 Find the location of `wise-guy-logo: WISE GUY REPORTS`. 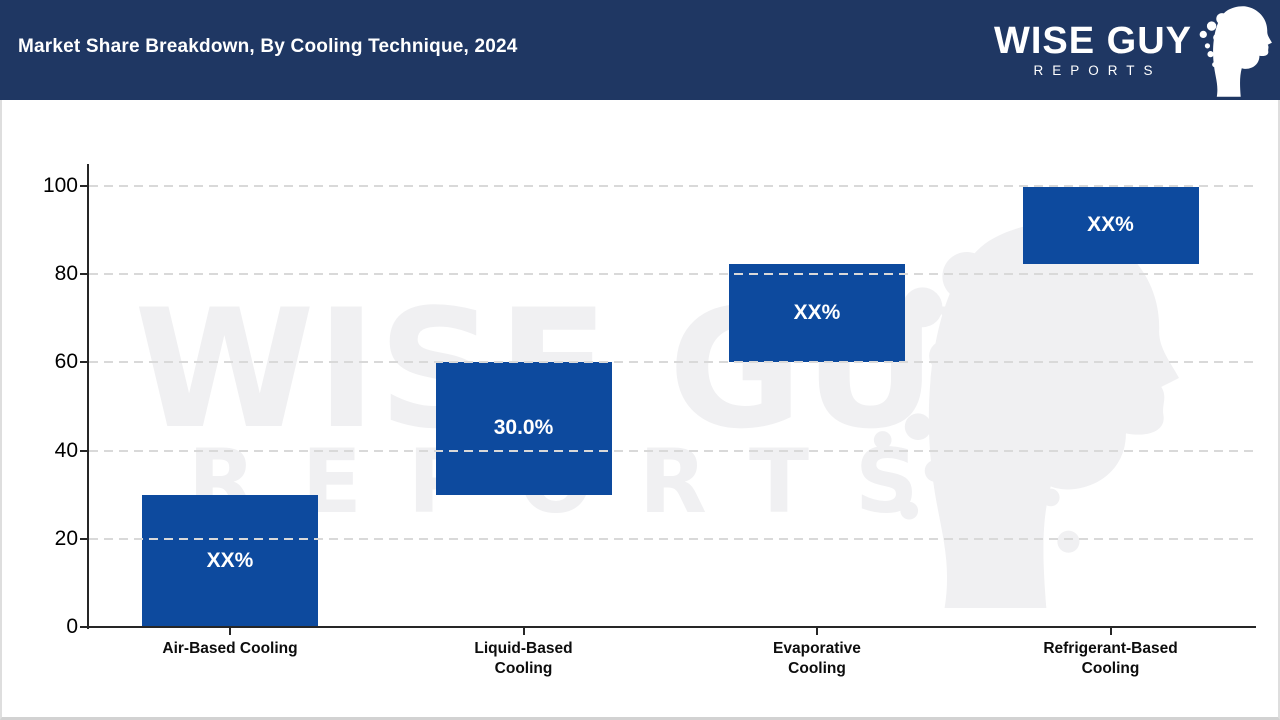

wise-guy-logo: WISE GUY REPORTS is located at coordinates (1134, 50).